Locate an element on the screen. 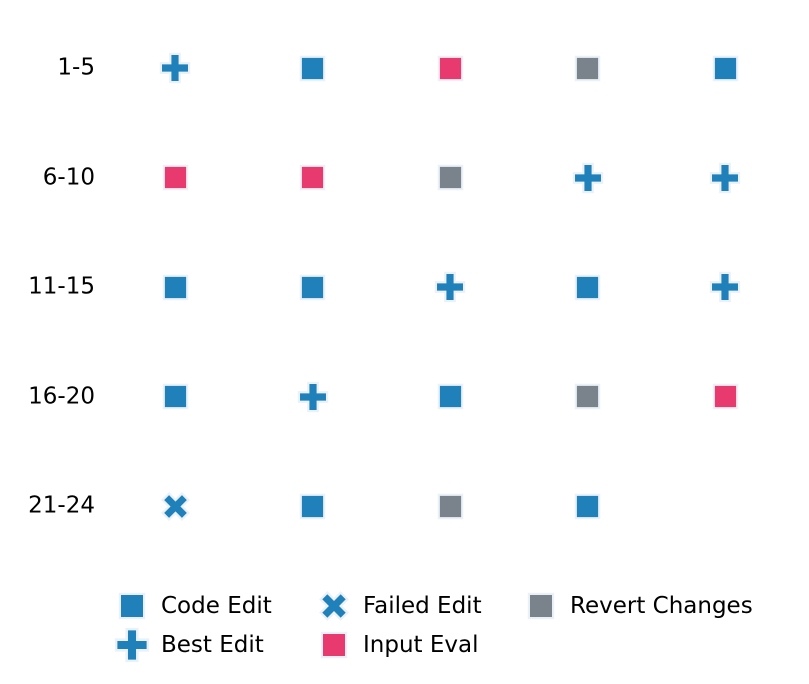 Image resolution: width=809 pixels, height=684 pixels. legend-item-input-eval: Input Eval is located at coordinates (396, 645).